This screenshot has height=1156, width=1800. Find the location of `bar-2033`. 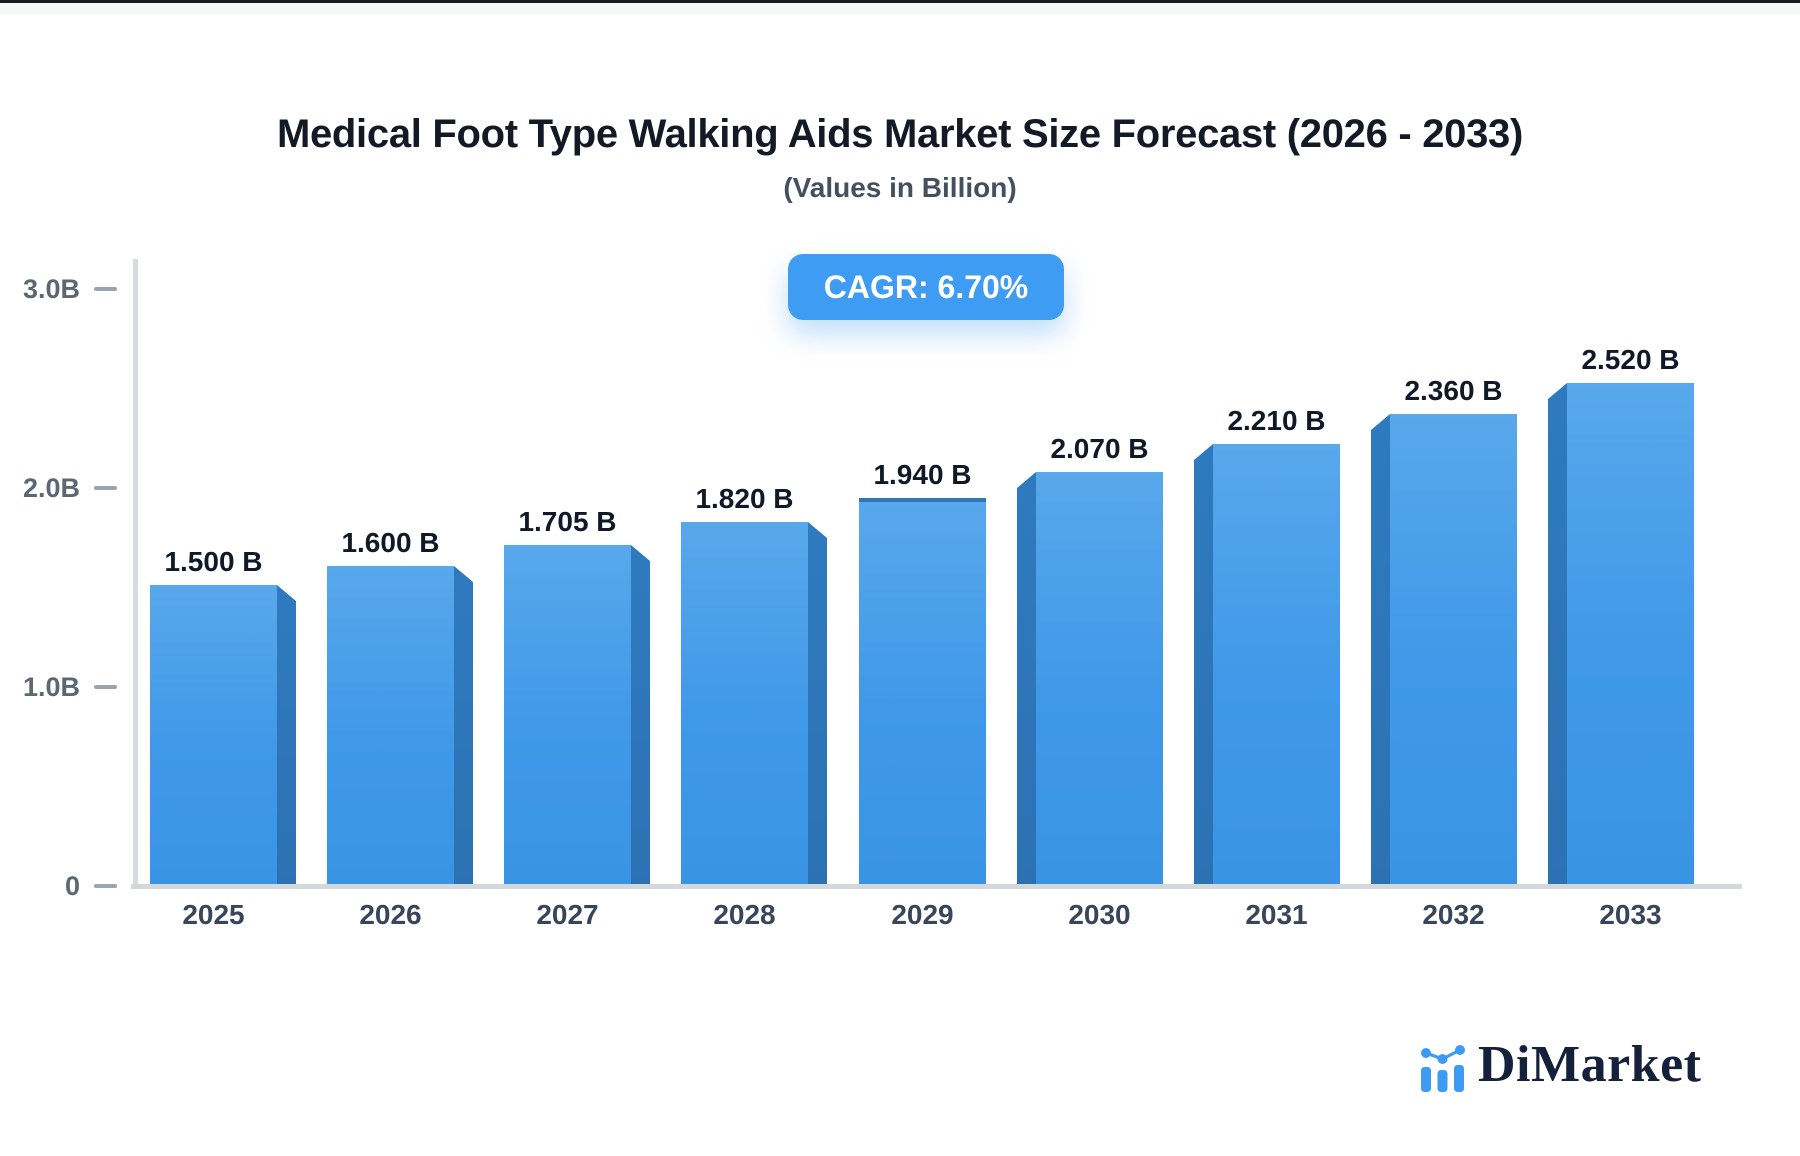

bar-2033 is located at coordinates (1630, 633).